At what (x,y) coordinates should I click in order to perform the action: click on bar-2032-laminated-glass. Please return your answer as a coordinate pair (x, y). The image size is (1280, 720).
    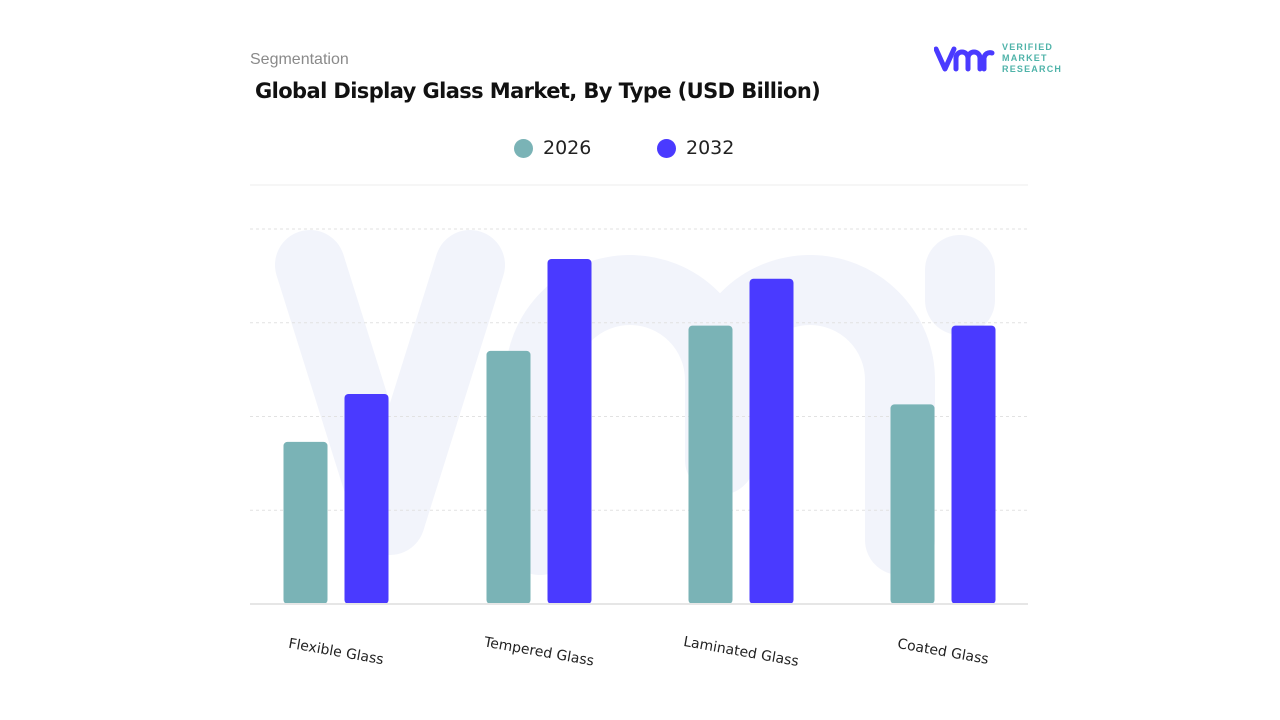
    Looking at the image, I should click on (771, 441).